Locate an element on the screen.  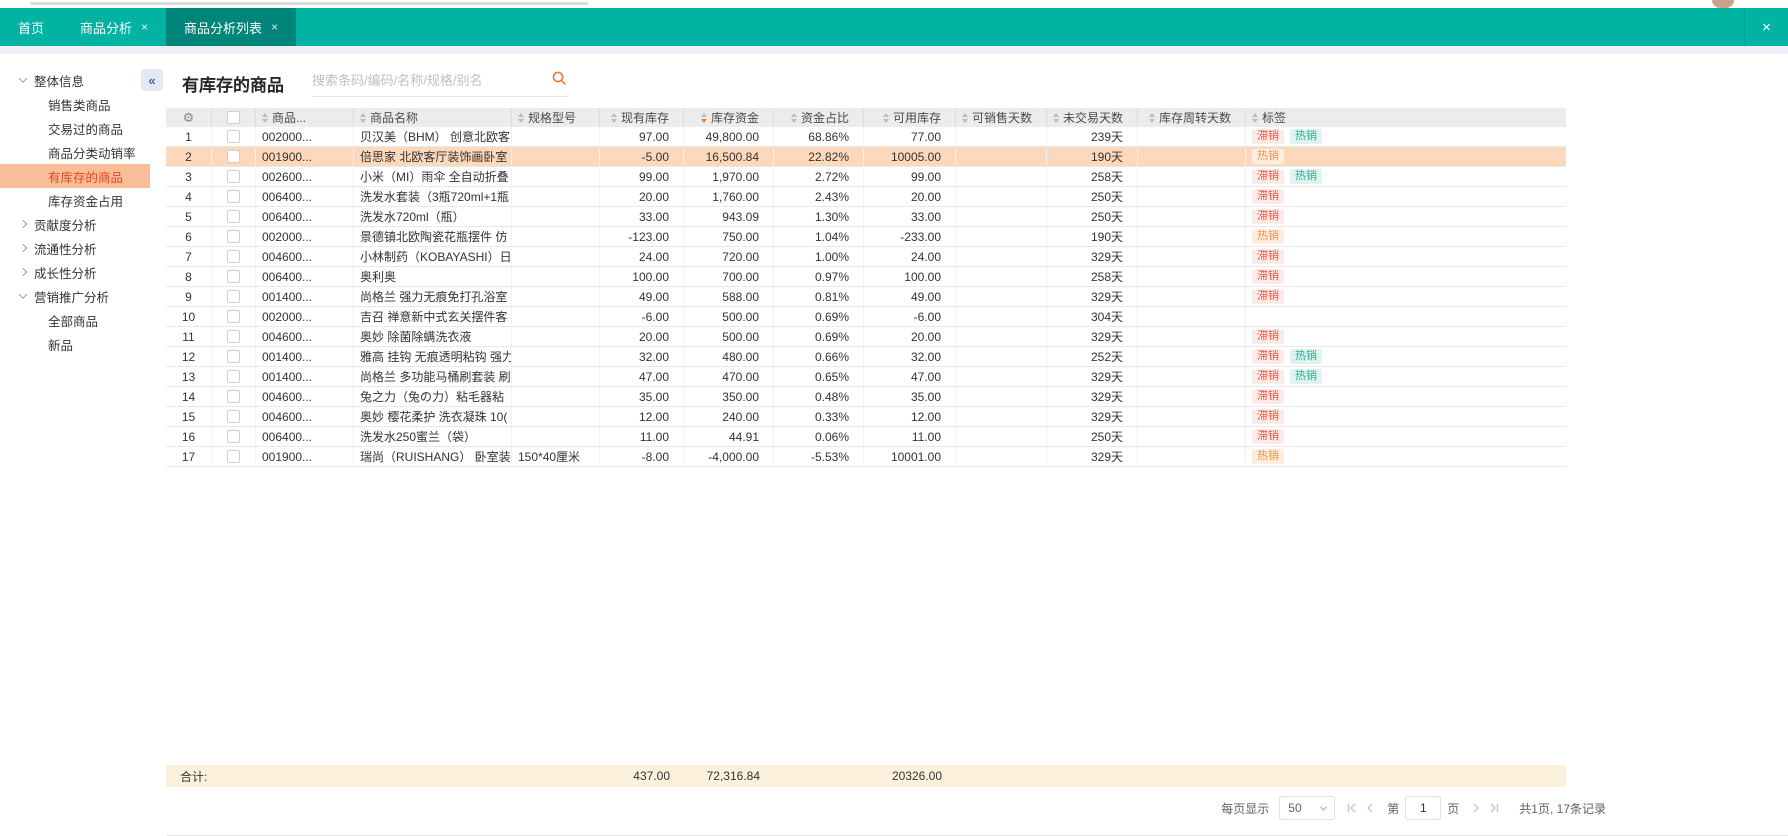
select-all-checkbox is located at coordinates (233, 117).